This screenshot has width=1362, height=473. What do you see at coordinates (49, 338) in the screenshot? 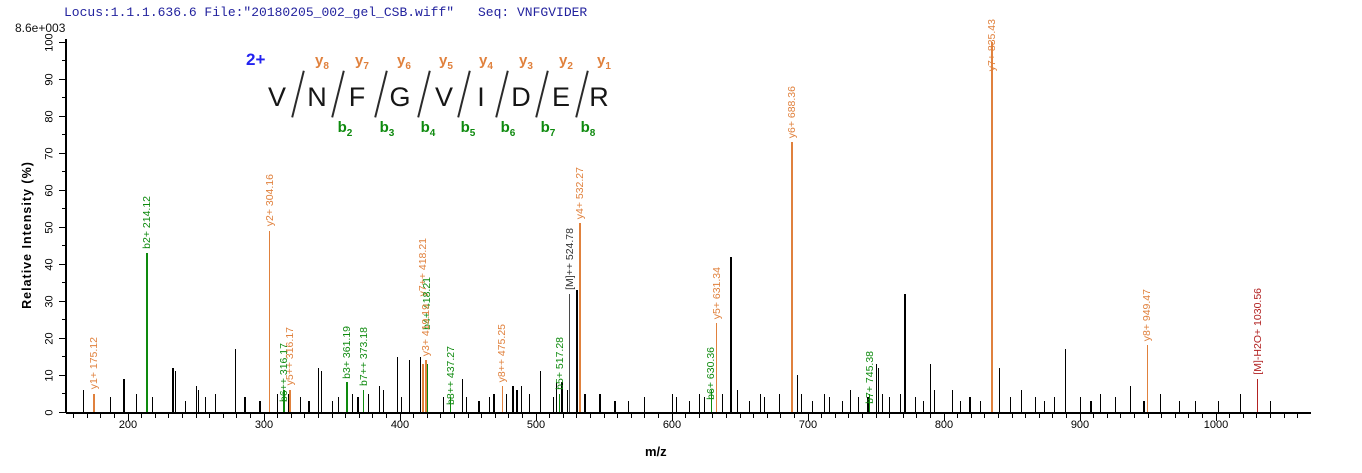
I see `y-tick-label: 20` at bounding box center [49, 338].